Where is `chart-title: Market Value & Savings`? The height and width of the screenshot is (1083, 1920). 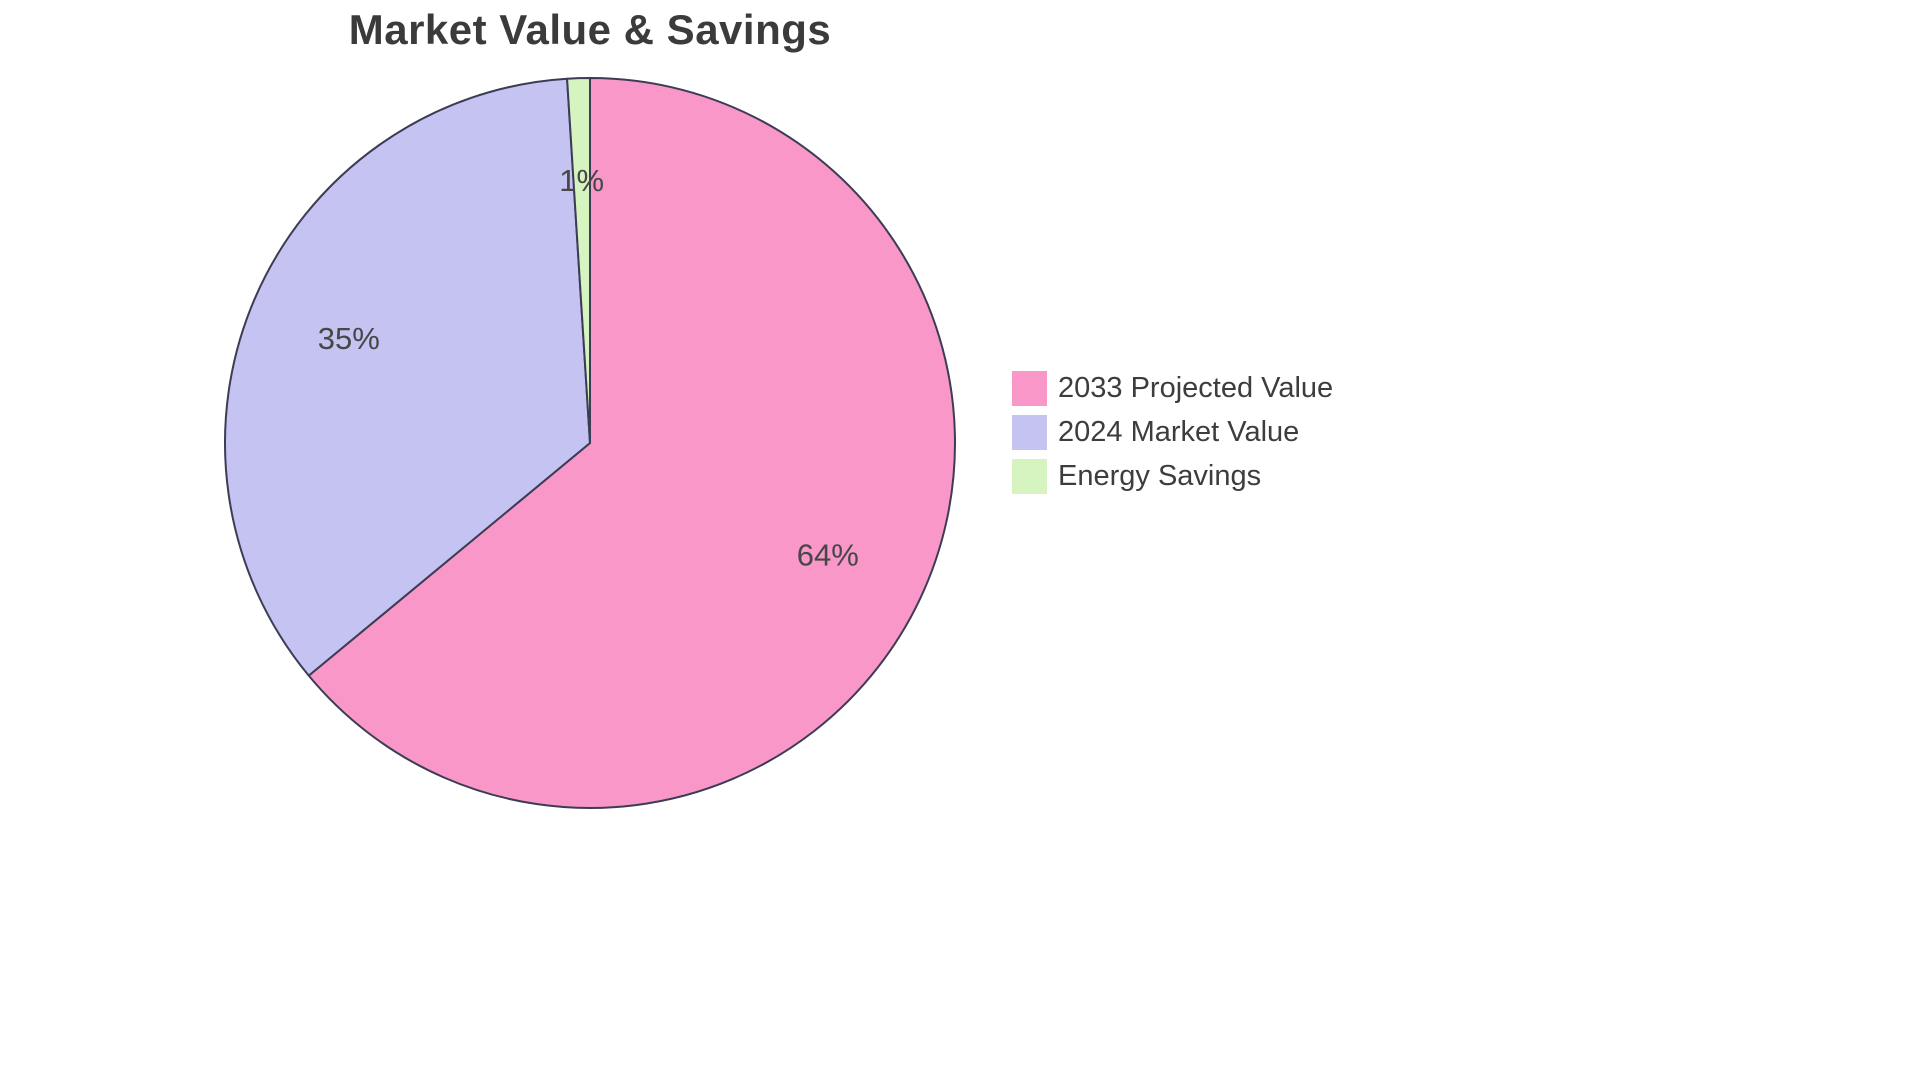 chart-title: Market Value & Savings is located at coordinates (590, 29).